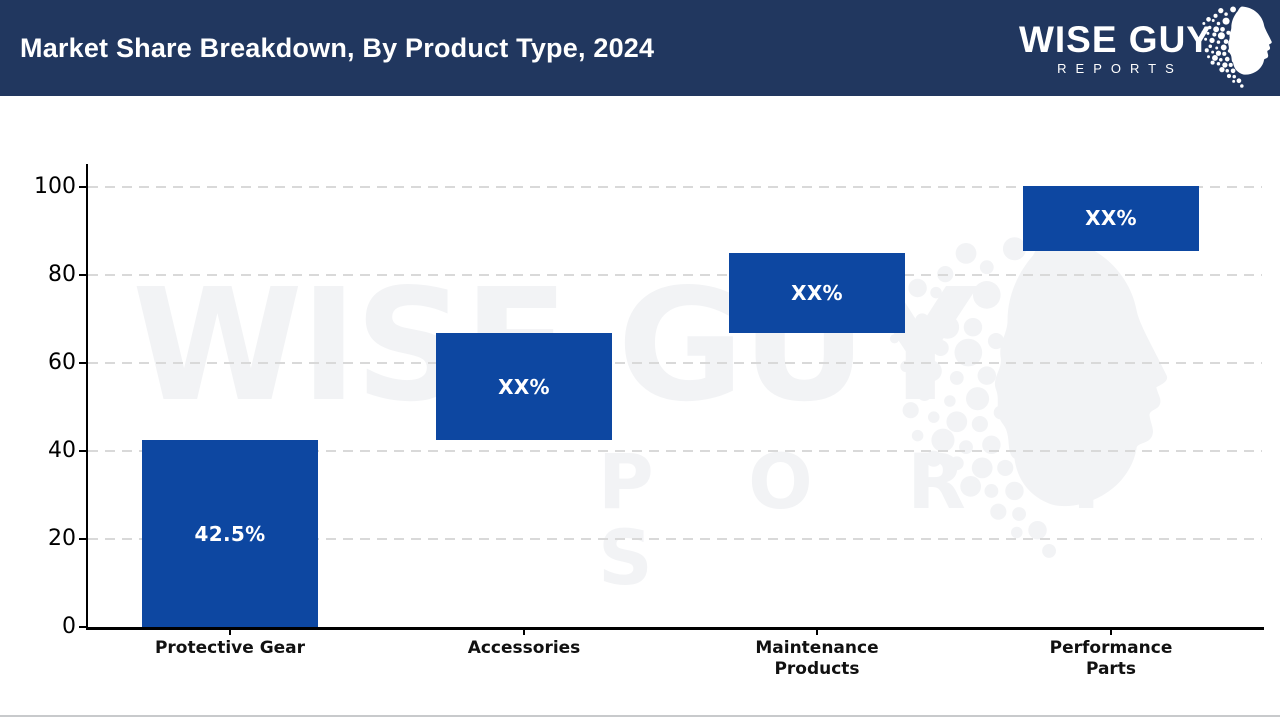 The height and width of the screenshot is (720, 1280). Describe the element at coordinates (524, 648) in the screenshot. I see `x-category-label: Accessories` at that location.